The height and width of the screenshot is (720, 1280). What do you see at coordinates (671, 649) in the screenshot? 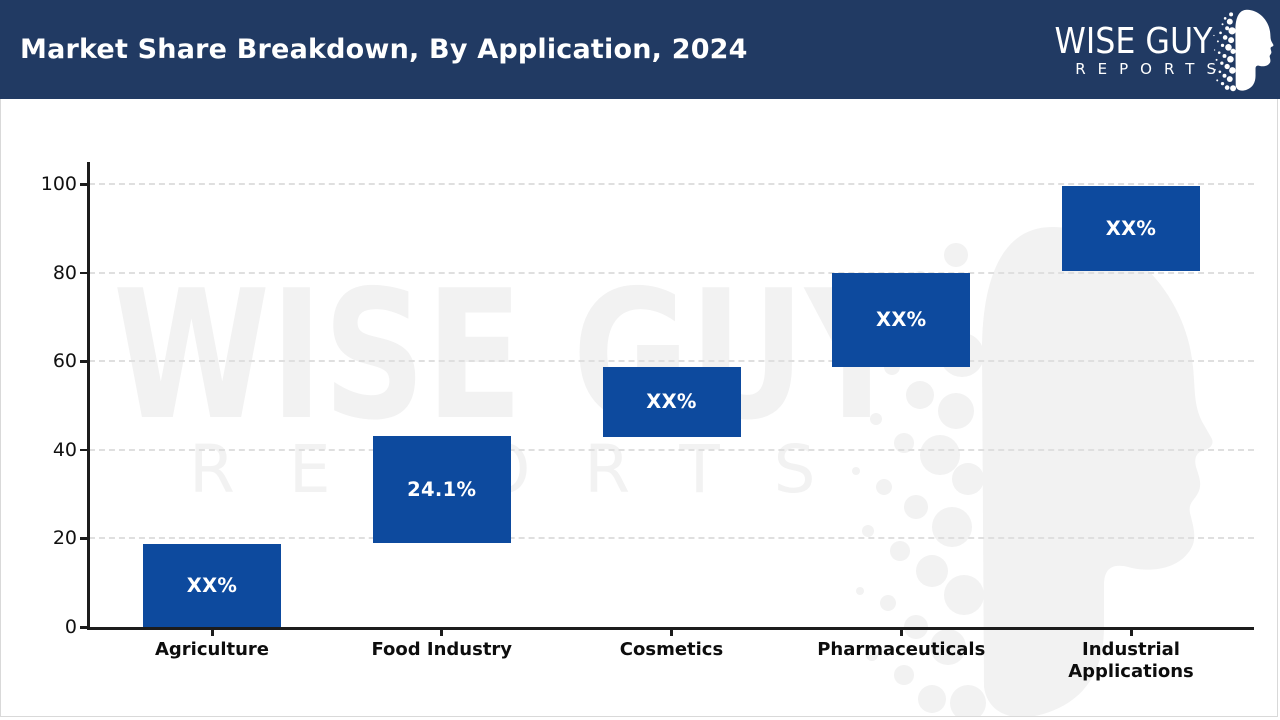
I see `x-axis-category-label: Cosmetics` at bounding box center [671, 649].